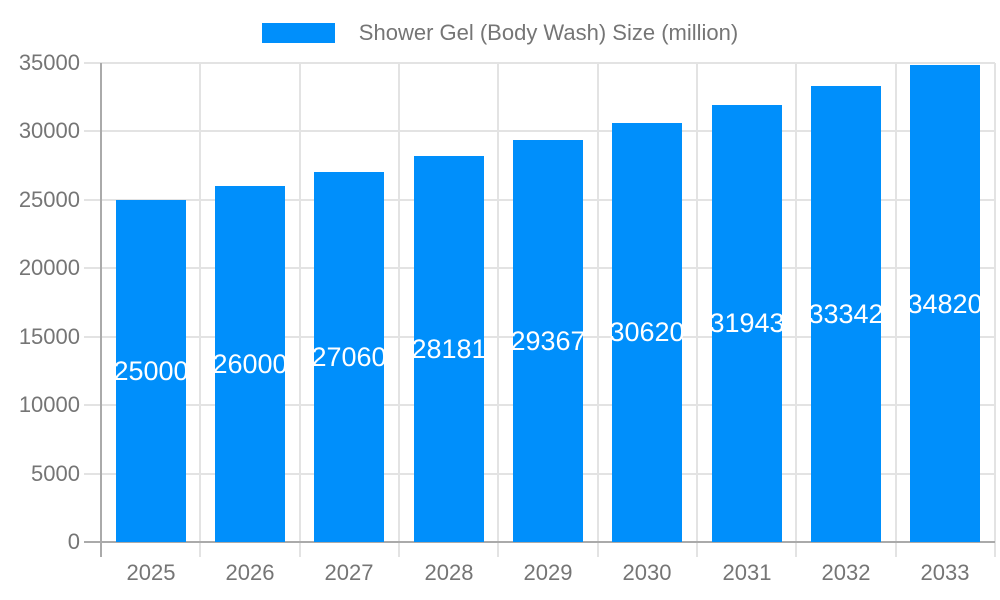  What do you see at coordinates (151, 572) in the screenshot?
I see `x-axis-label: 2025` at bounding box center [151, 572].